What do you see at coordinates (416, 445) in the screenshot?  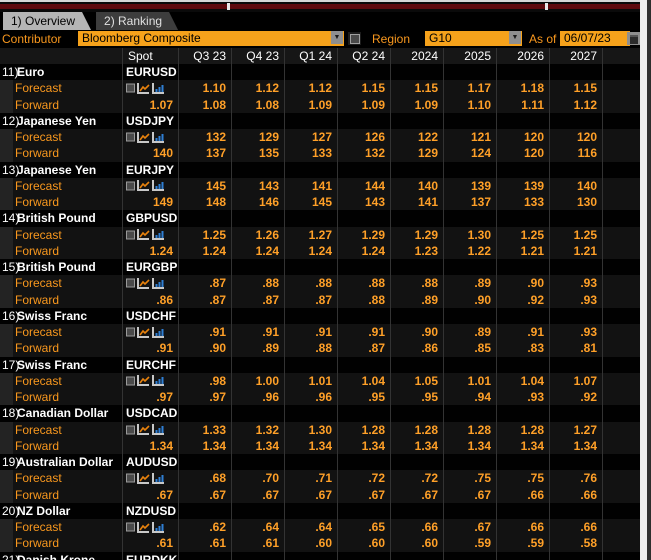 I see `forward-value: 1.34` at bounding box center [416, 445].